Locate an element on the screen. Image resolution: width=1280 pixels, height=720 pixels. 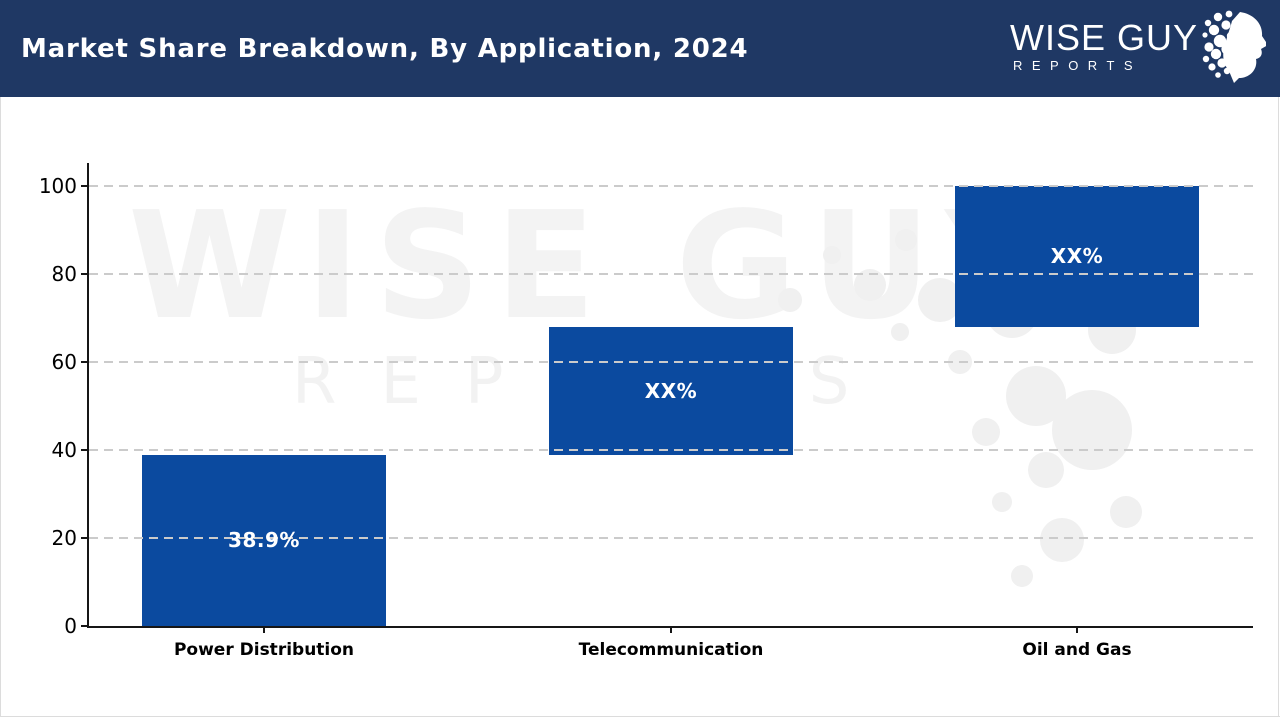
y-axis-tick-label-40: 40 is located at coordinates (64, 450).